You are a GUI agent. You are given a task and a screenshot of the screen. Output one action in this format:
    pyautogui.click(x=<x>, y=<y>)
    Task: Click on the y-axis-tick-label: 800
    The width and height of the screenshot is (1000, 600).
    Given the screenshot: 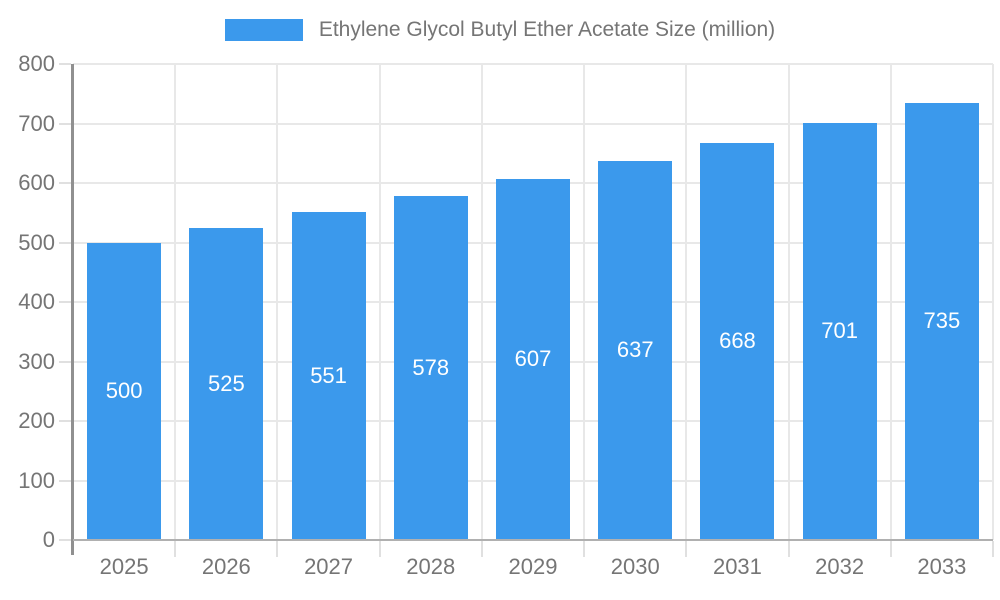 What is the action you would take?
    pyautogui.click(x=36, y=63)
    